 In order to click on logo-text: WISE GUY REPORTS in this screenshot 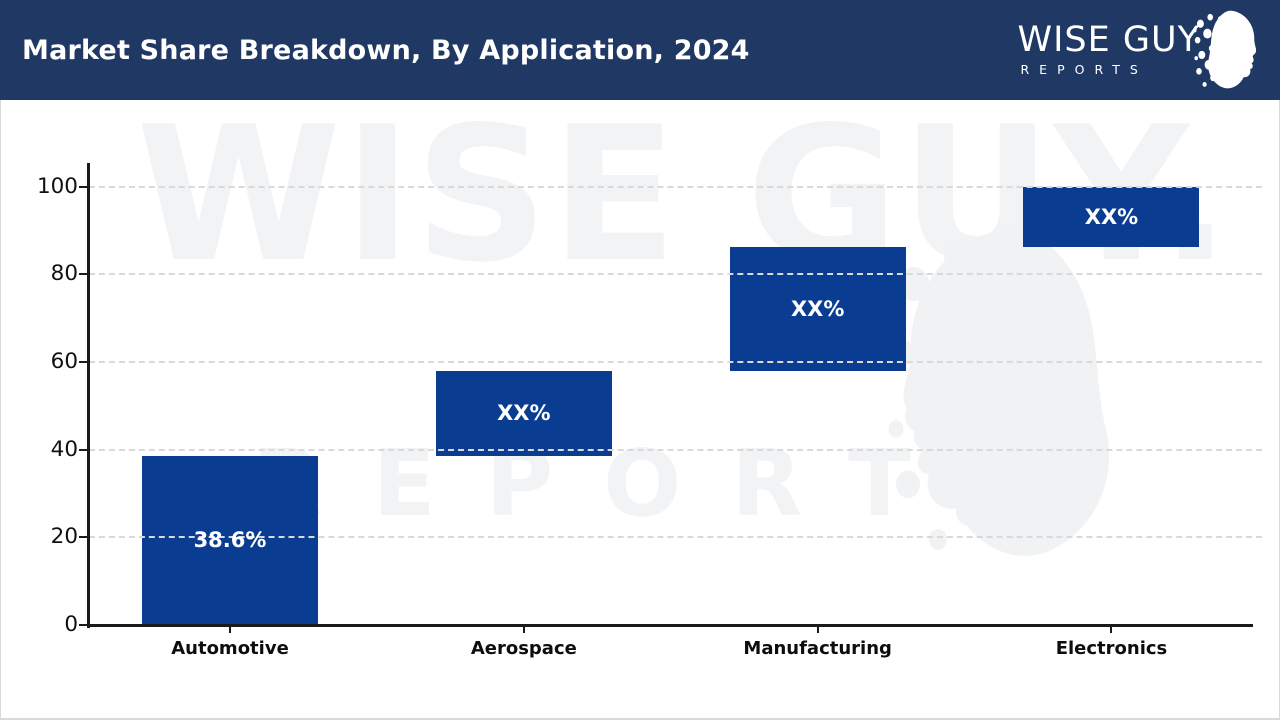, I will do `click(1108, 49)`.